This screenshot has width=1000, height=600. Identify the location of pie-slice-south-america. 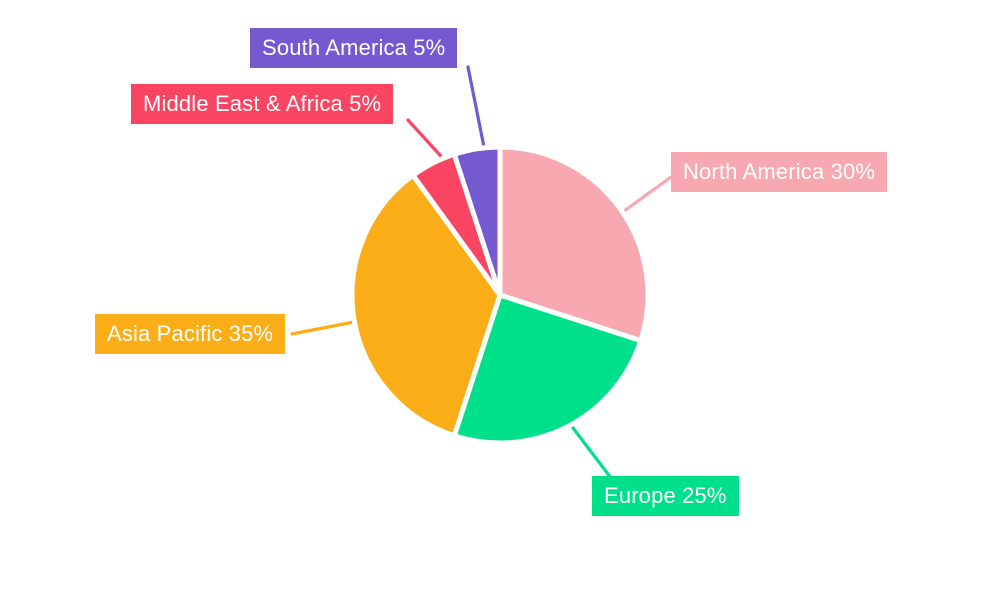
(477, 221).